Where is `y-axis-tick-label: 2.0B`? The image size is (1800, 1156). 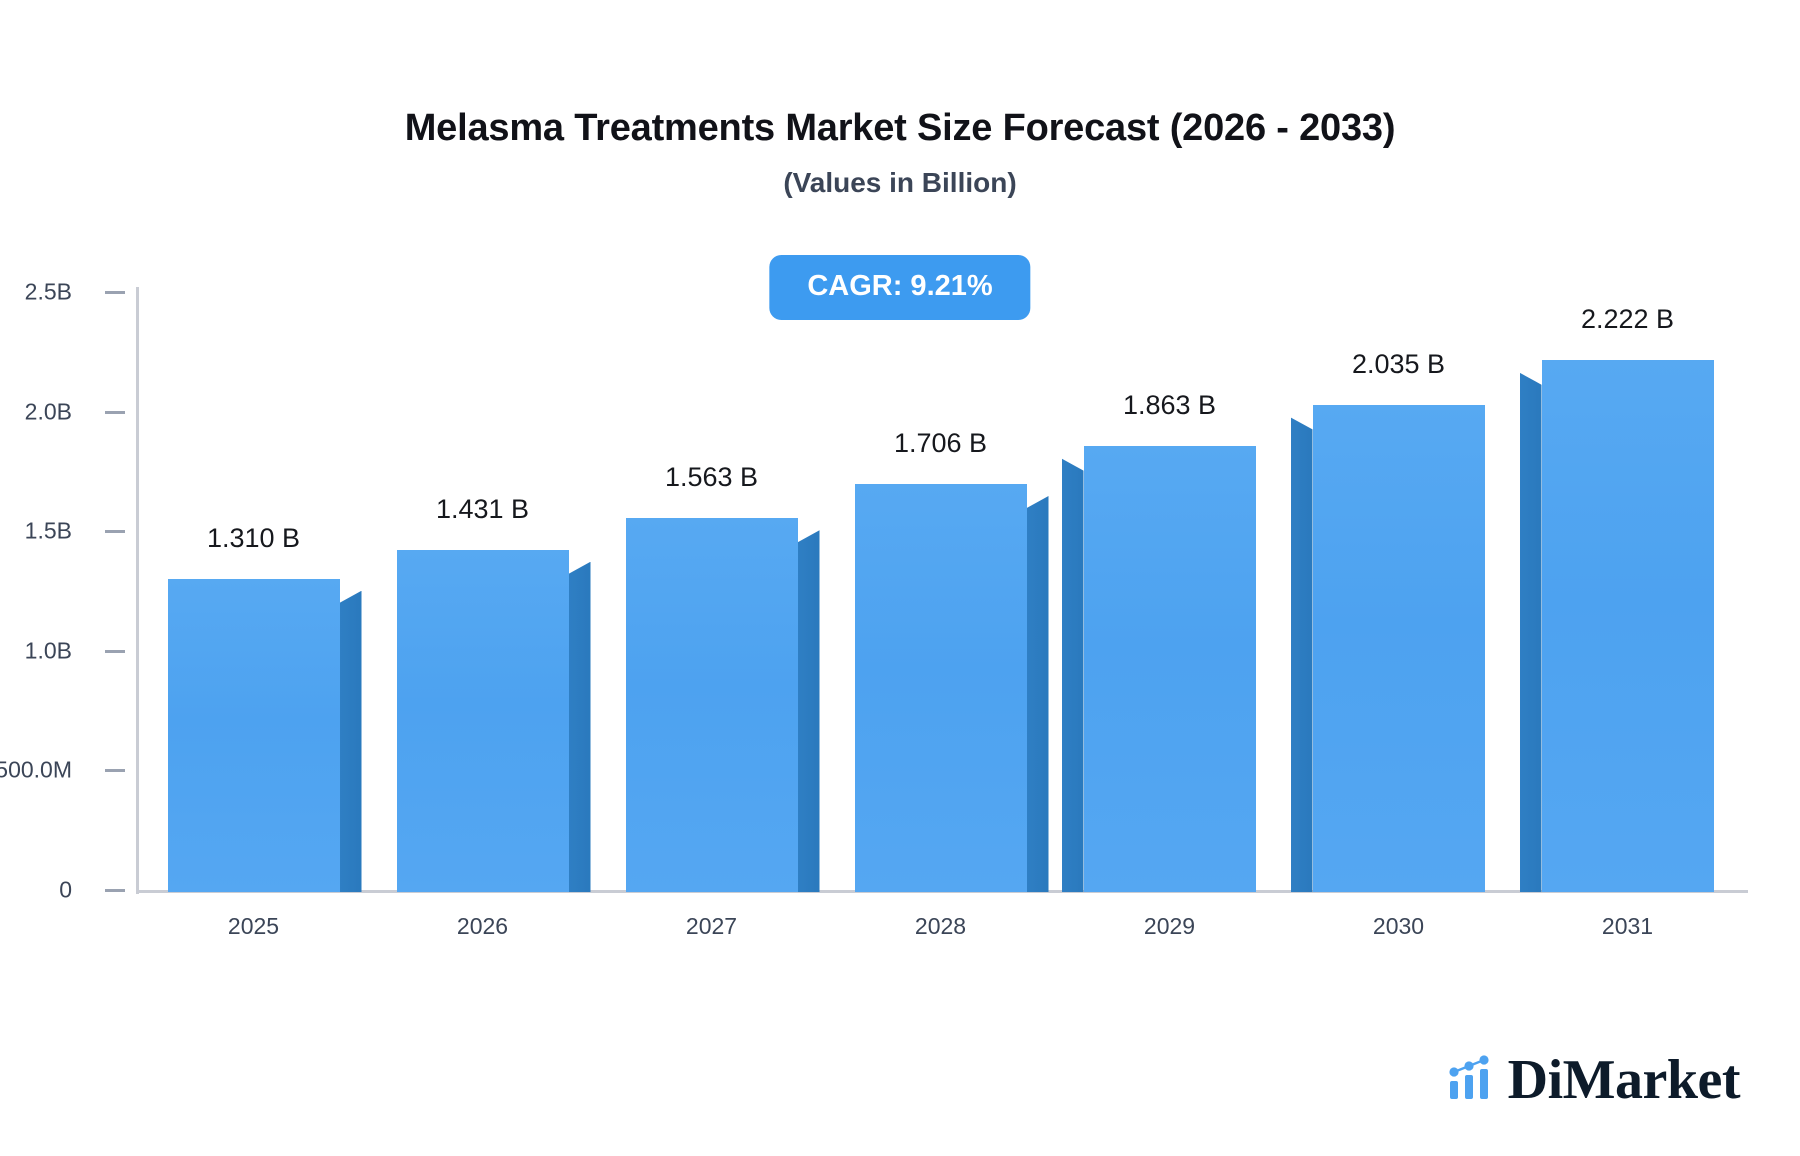 y-axis-tick-label: 2.0B is located at coordinates (48, 411).